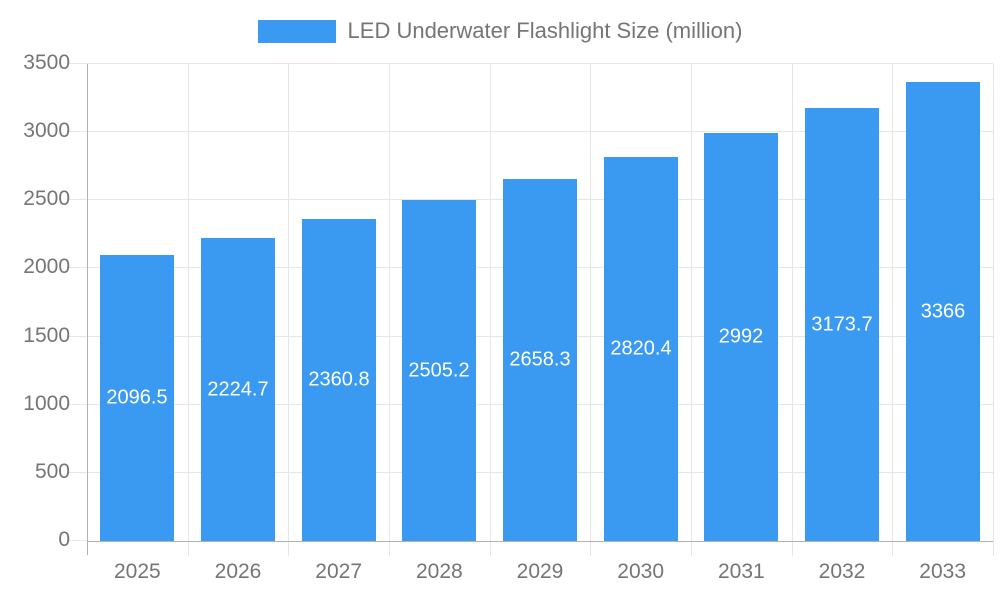 This screenshot has height=600, width=1000. What do you see at coordinates (46, 199) in the screenshot?
I see `y-axis-tick-label: 2500` at bounding box center [46, 199].